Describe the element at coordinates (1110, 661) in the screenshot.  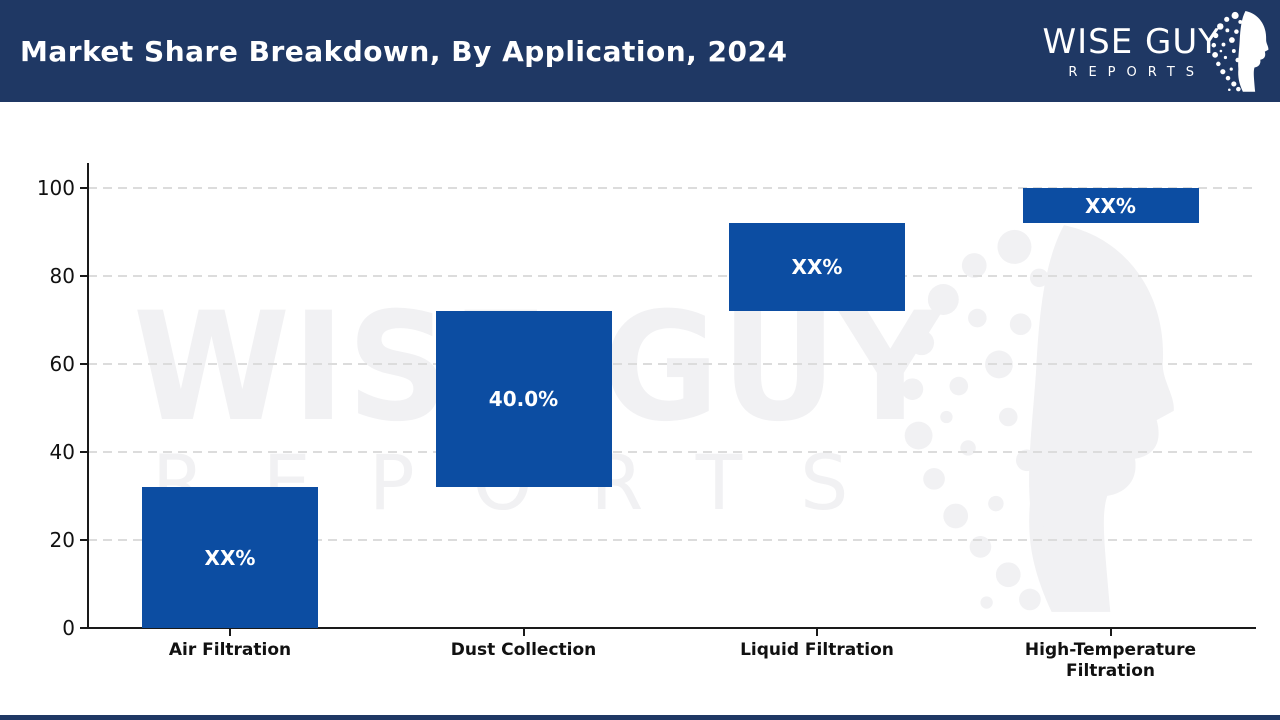
I see `x-category-label-high-temperature-filtration: High-Temperature Filtration` at that location.